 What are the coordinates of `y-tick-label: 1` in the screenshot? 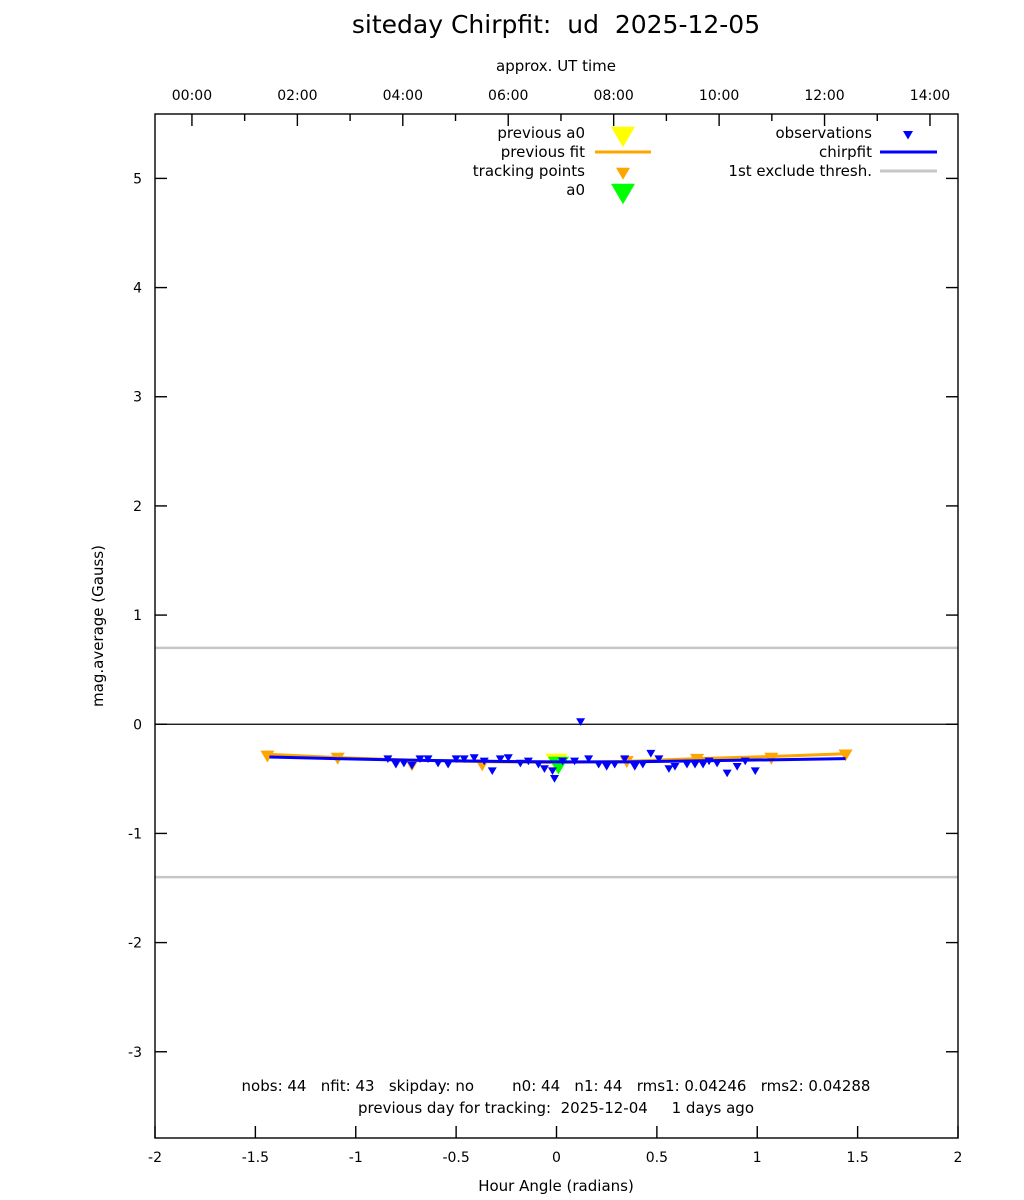 It's located at (137, 616).